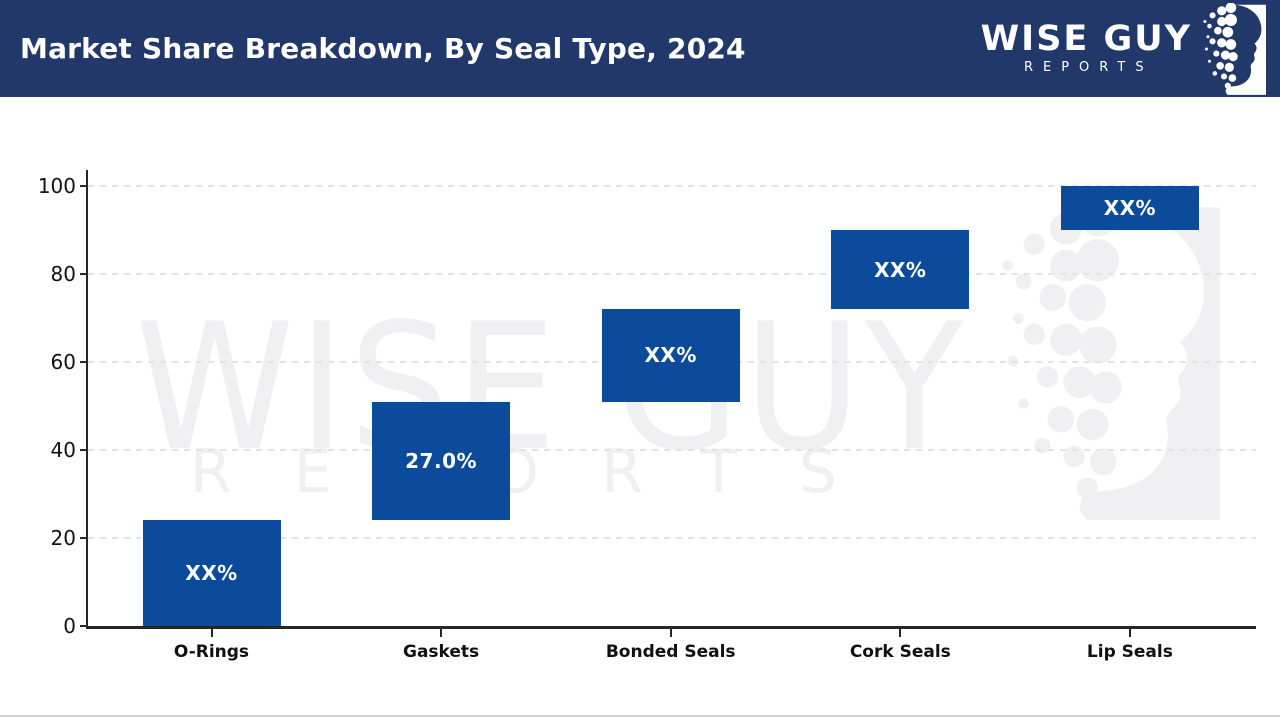 This screenshot has width=1280, height=720. I want to click on bar-value-label: 27.0%, so click(441, 460).